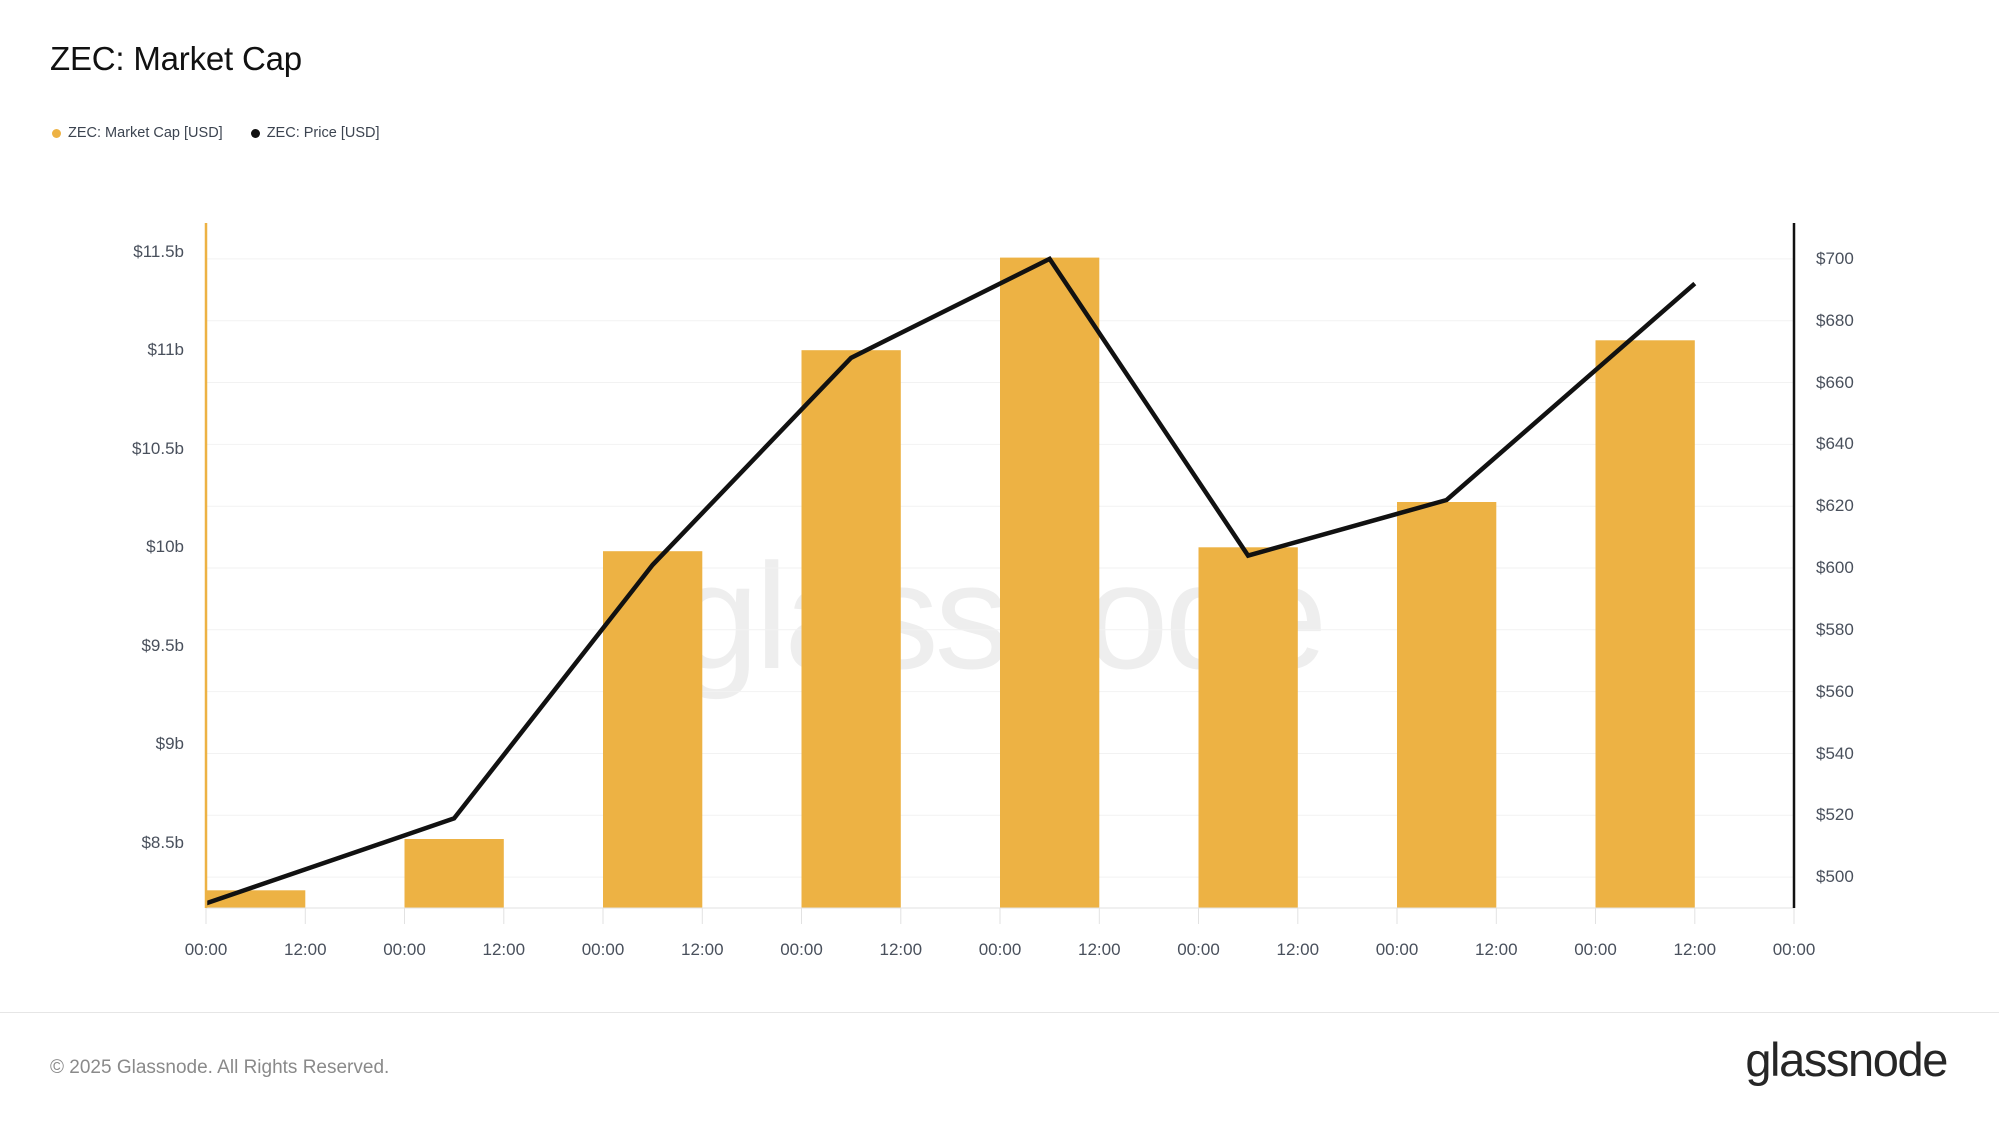 This screenshot has height=1125, width=1999. What do you see at coordinates (1835, 506) in the screenshot?
I see `right-axis-tick-label: $620` at bounding box center [1835, 506].